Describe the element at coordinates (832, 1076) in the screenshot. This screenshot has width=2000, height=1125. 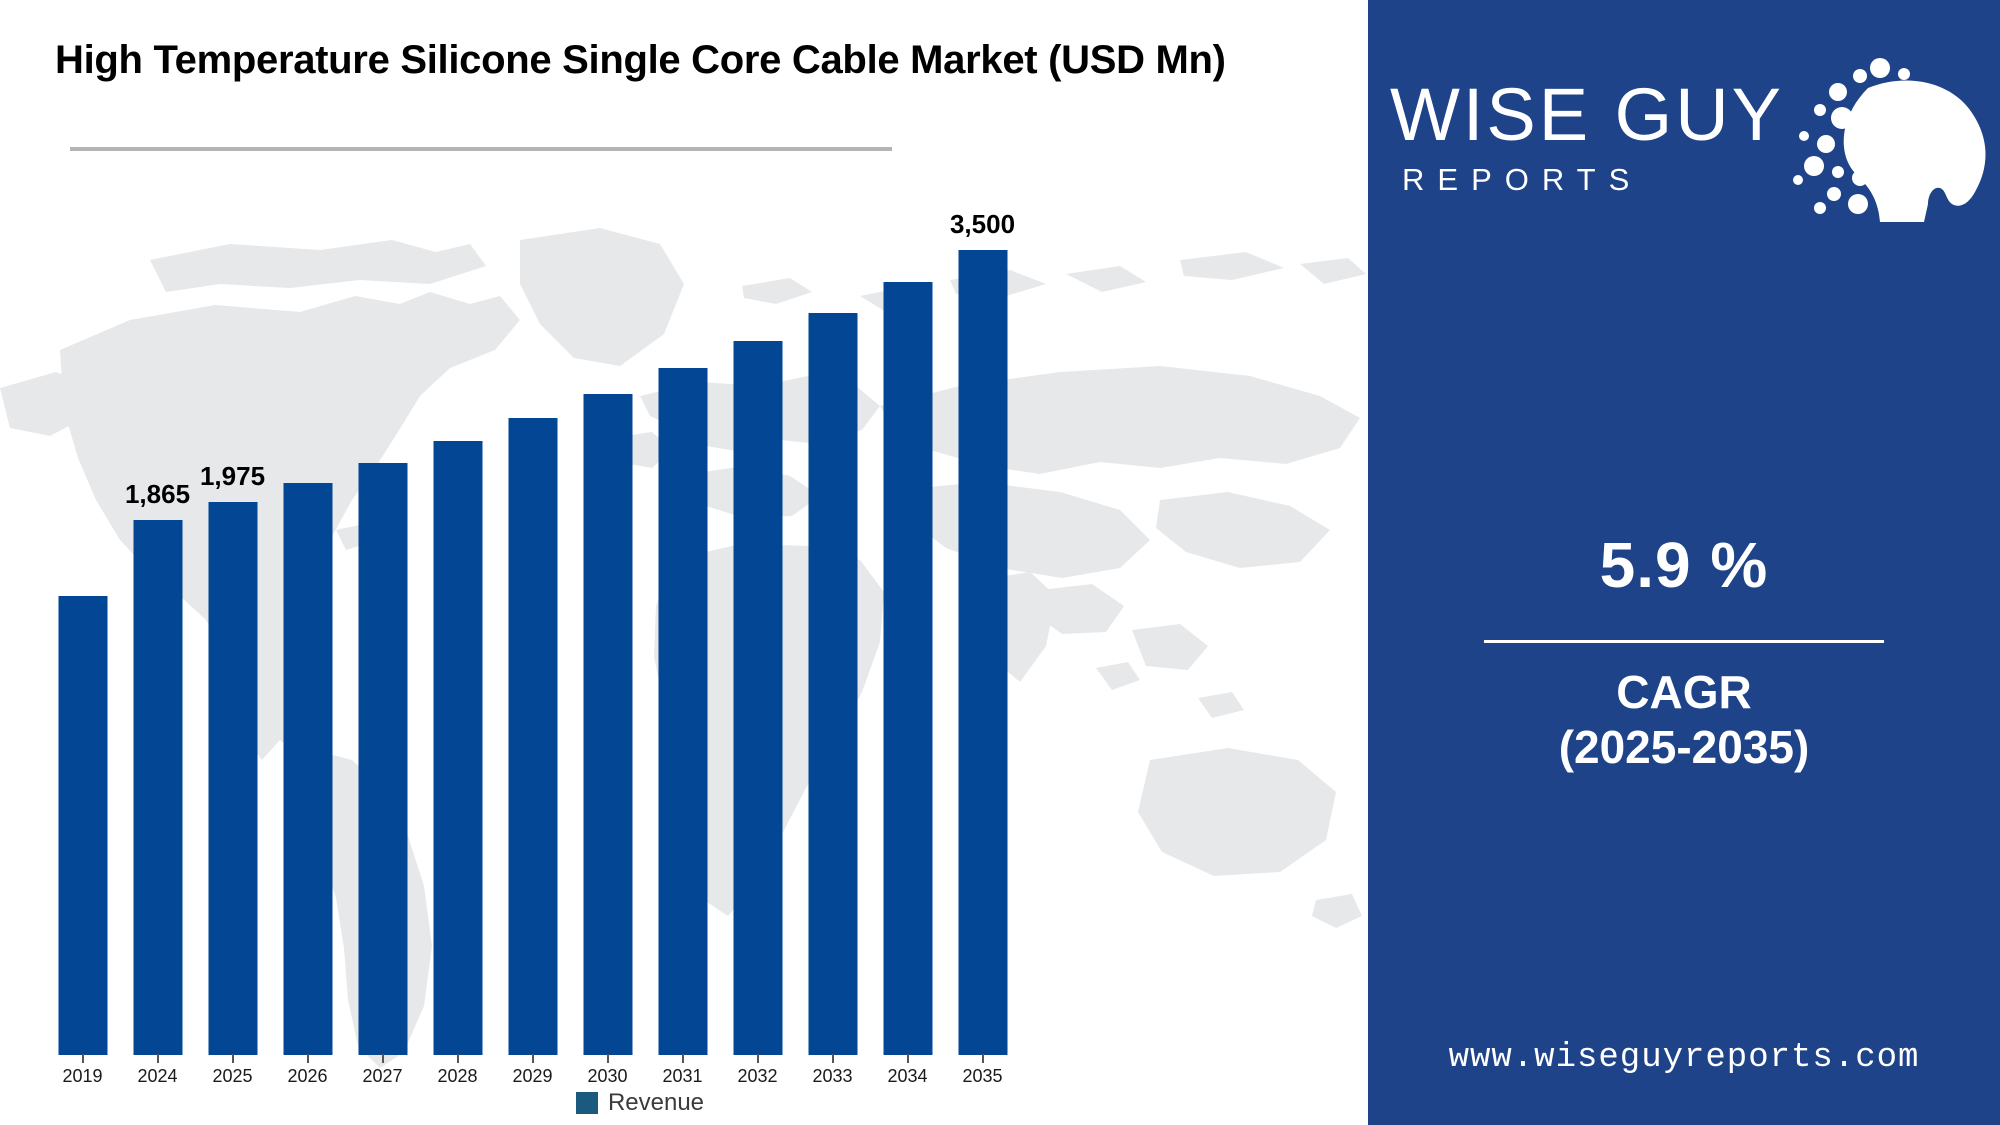
I see `x-axis-label-2033: 2033` at that location.